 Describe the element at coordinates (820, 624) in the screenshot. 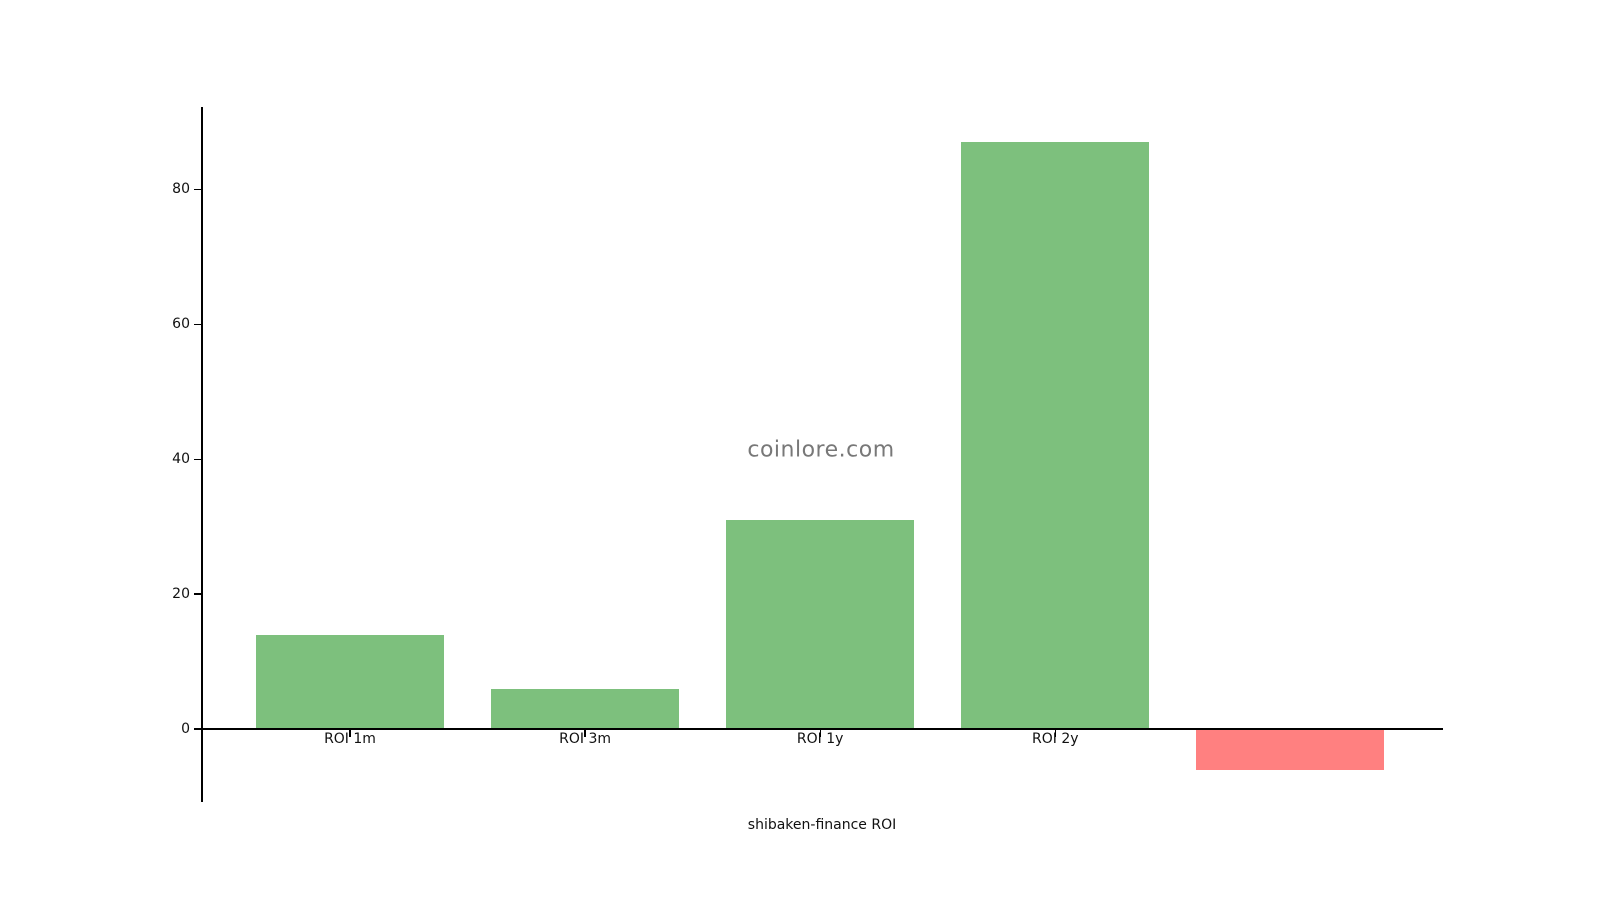

I see `bar-roi-1y` at that location.